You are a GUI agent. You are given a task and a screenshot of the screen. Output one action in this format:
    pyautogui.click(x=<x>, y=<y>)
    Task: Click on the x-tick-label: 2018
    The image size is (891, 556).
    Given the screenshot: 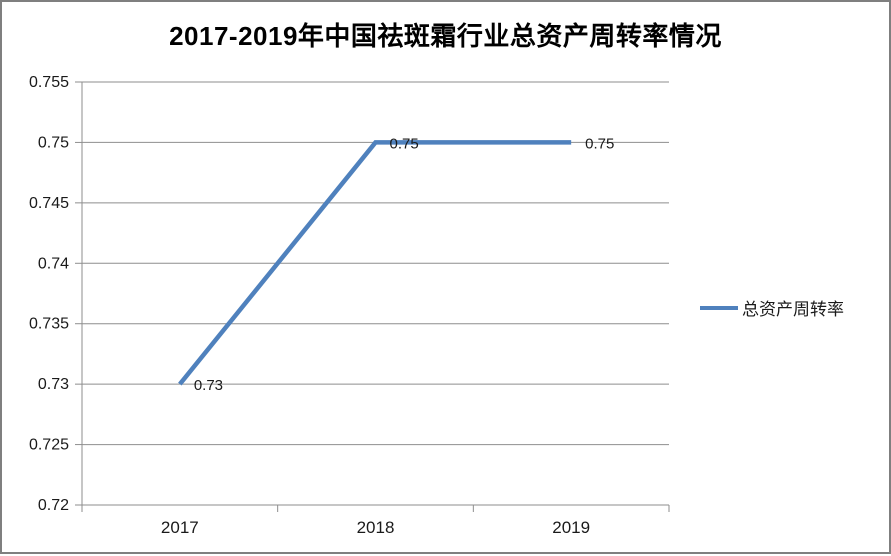 What is the action you would take?
    pyautogui.click(x=376, y=527)
    